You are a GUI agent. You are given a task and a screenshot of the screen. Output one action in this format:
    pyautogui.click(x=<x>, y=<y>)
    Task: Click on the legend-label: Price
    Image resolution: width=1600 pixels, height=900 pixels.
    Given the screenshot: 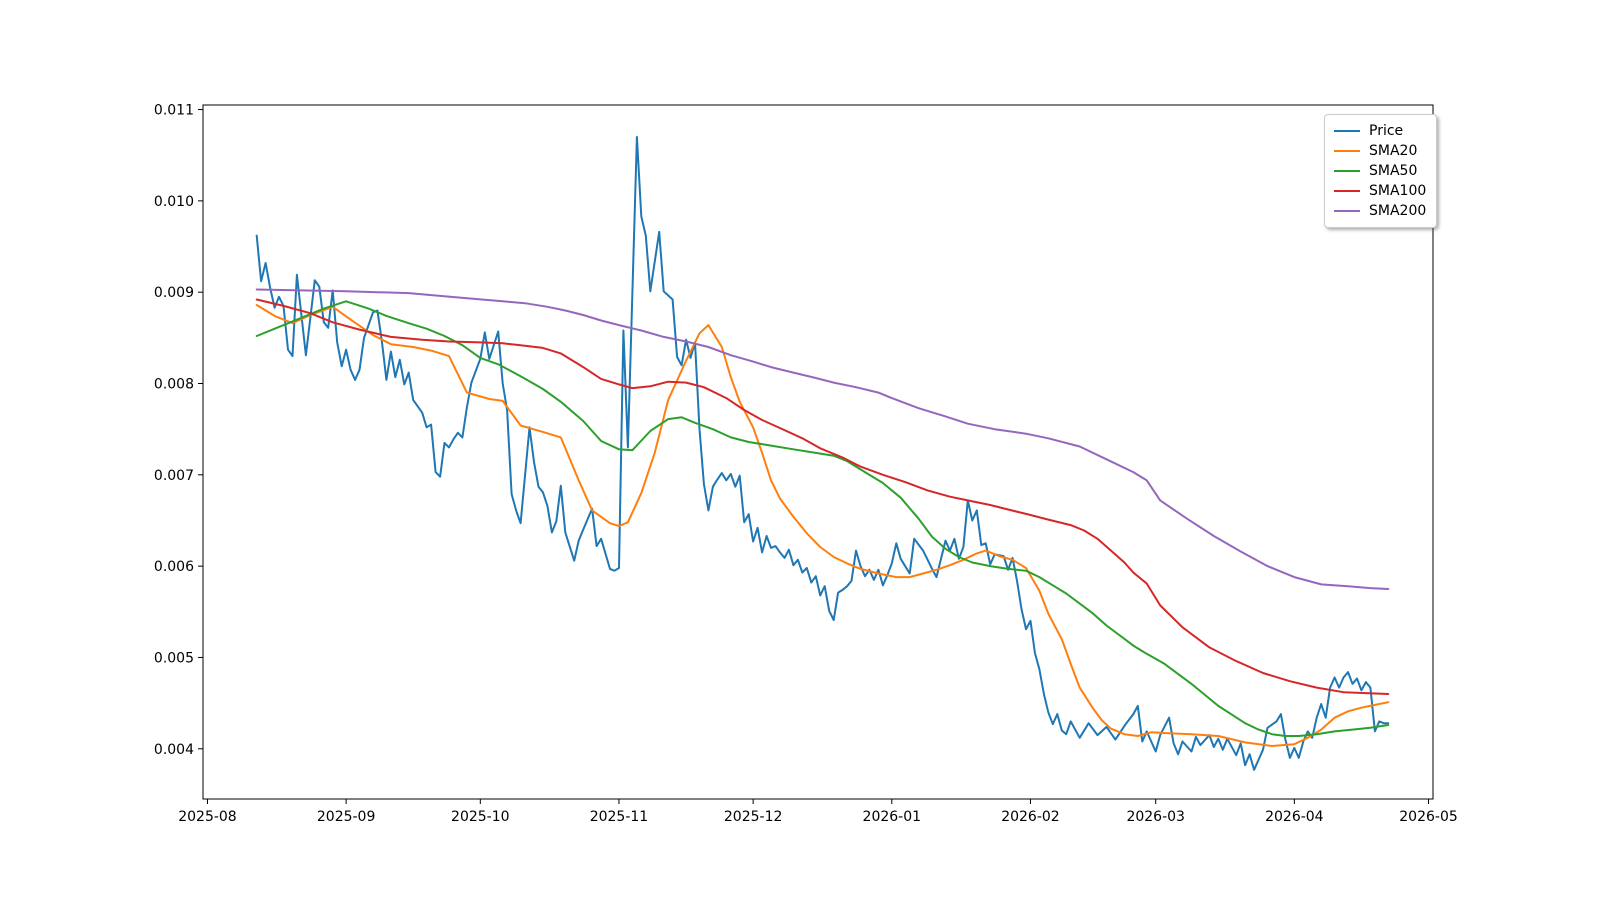 What is the action you would take?
    pyautogui.click(x=1386, y=131)
    